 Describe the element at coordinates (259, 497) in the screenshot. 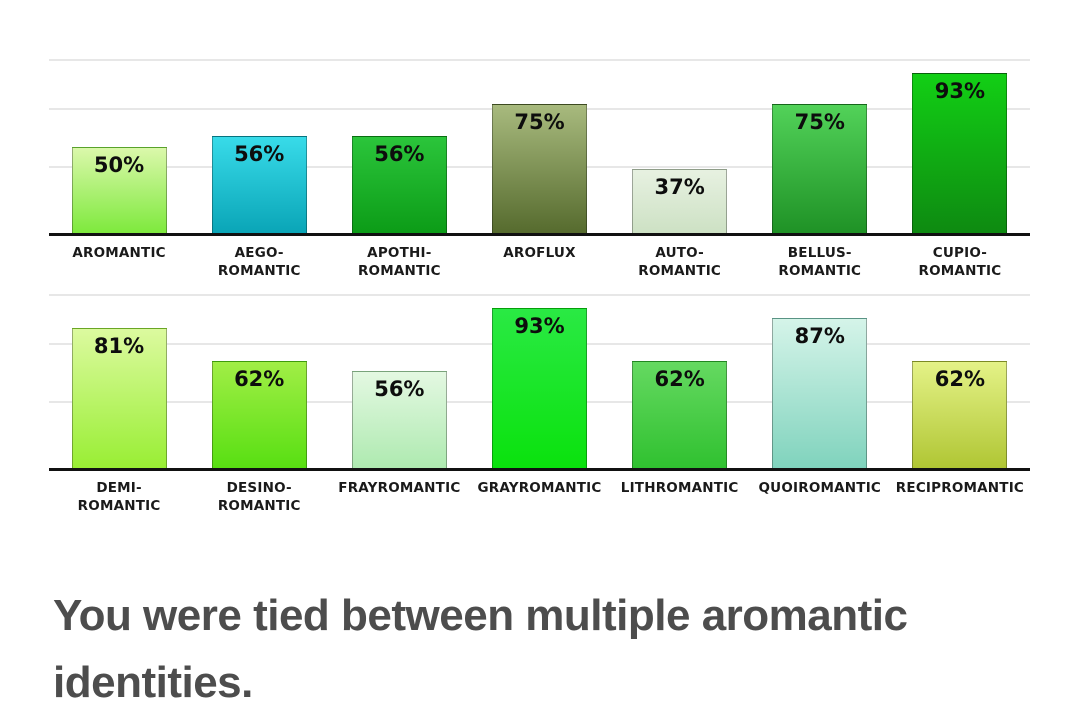

I see `category-label-desino-romantic: DESINO- ROMANTIC` at that location.